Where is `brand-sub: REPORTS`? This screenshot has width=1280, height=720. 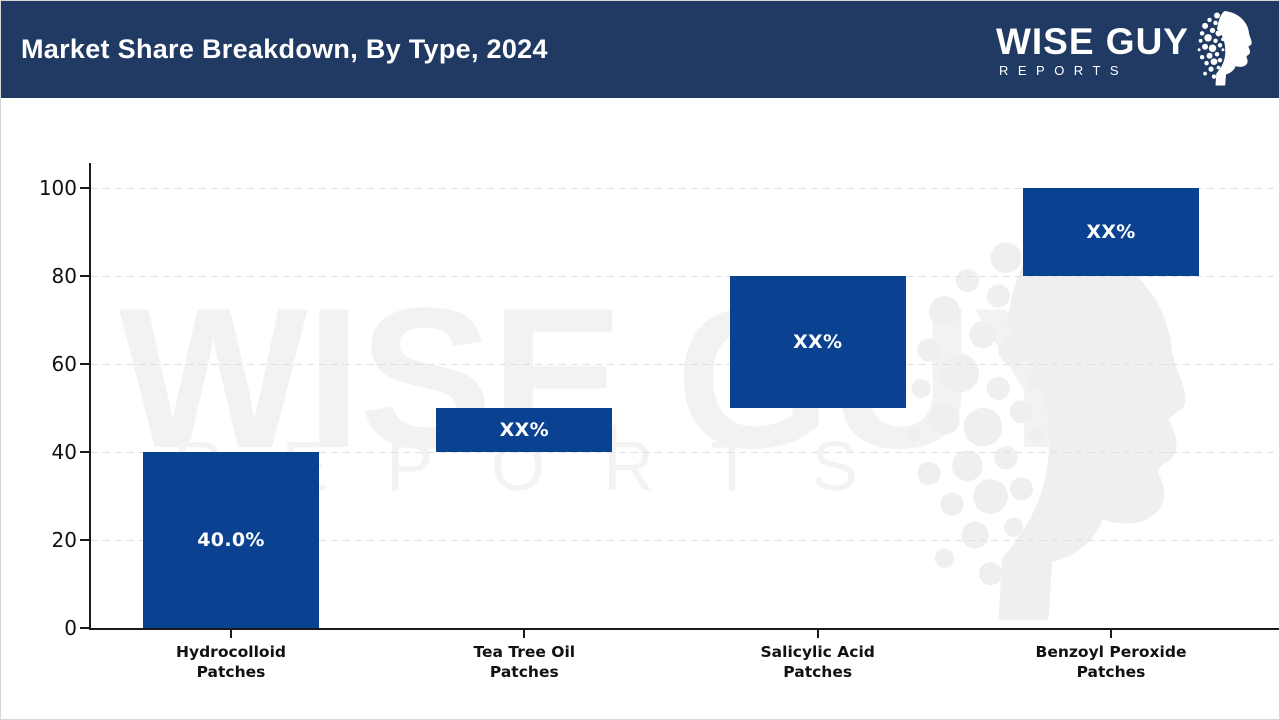
brand-sub: REPORTS is located at coordinates (1063, 70).